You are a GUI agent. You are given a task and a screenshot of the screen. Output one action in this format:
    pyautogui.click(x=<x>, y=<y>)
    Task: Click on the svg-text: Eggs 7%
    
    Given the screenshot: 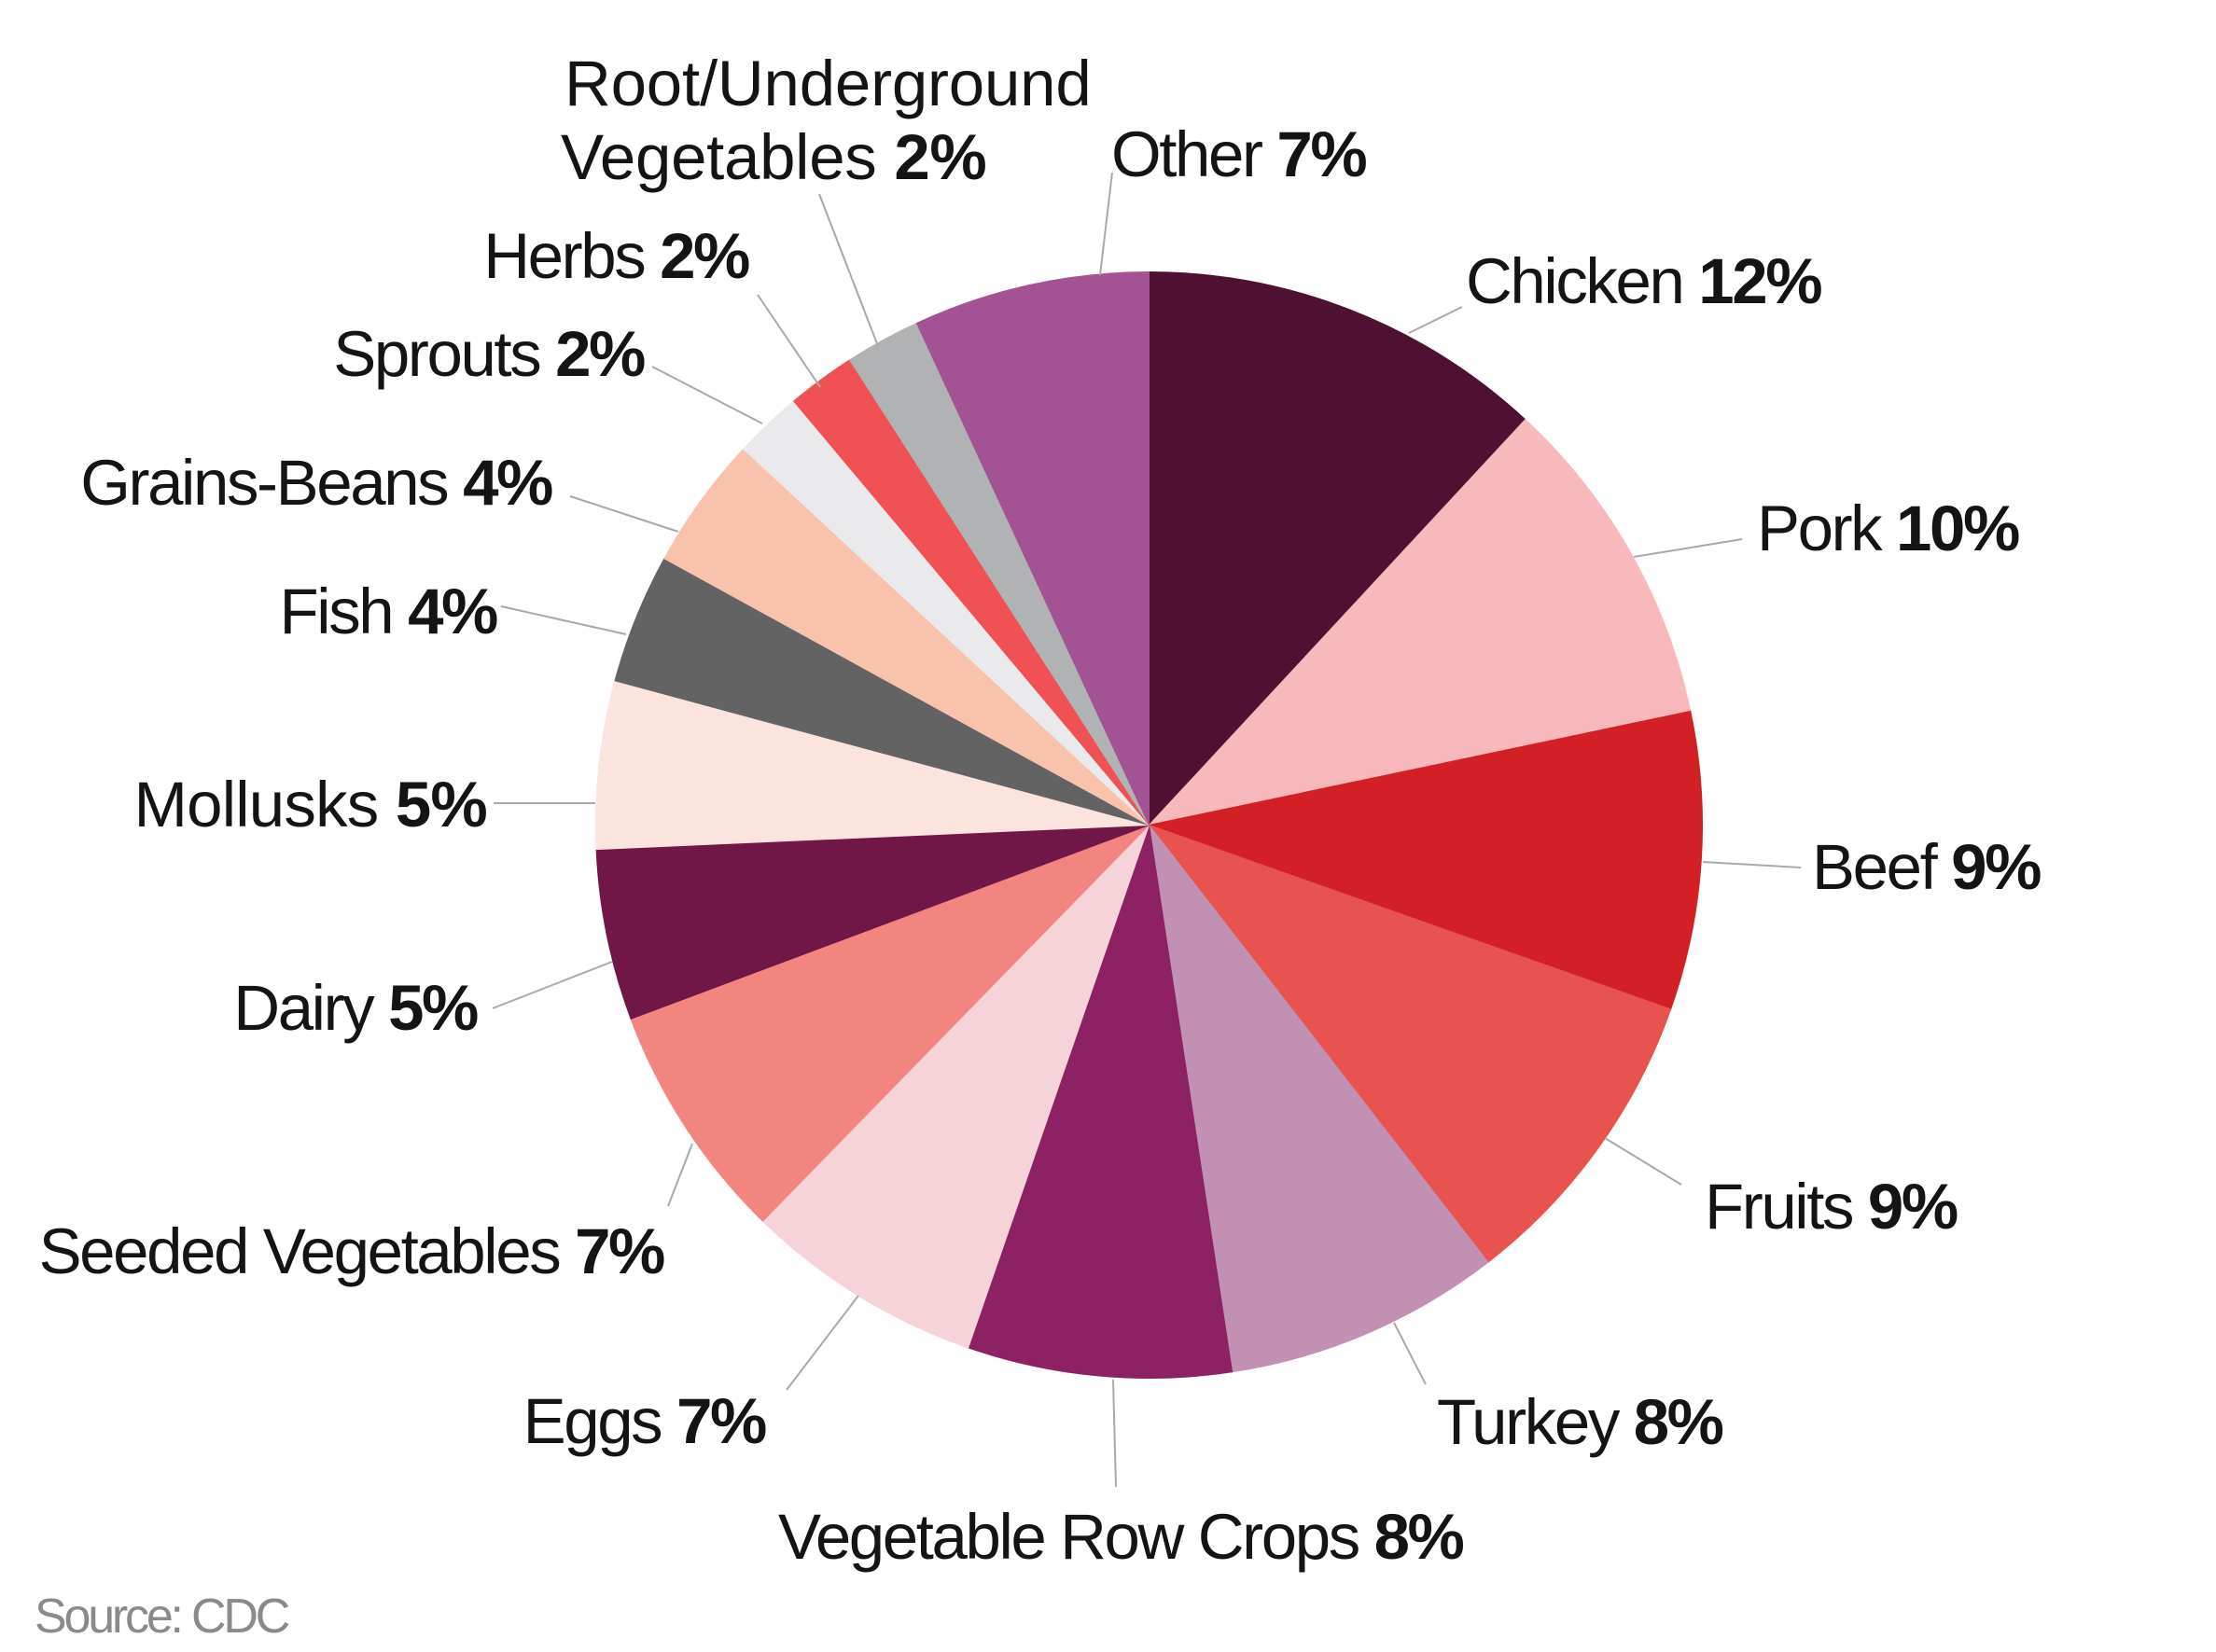 What is the action you would take?
    pyautogui.click(x=644, y=1421)
    